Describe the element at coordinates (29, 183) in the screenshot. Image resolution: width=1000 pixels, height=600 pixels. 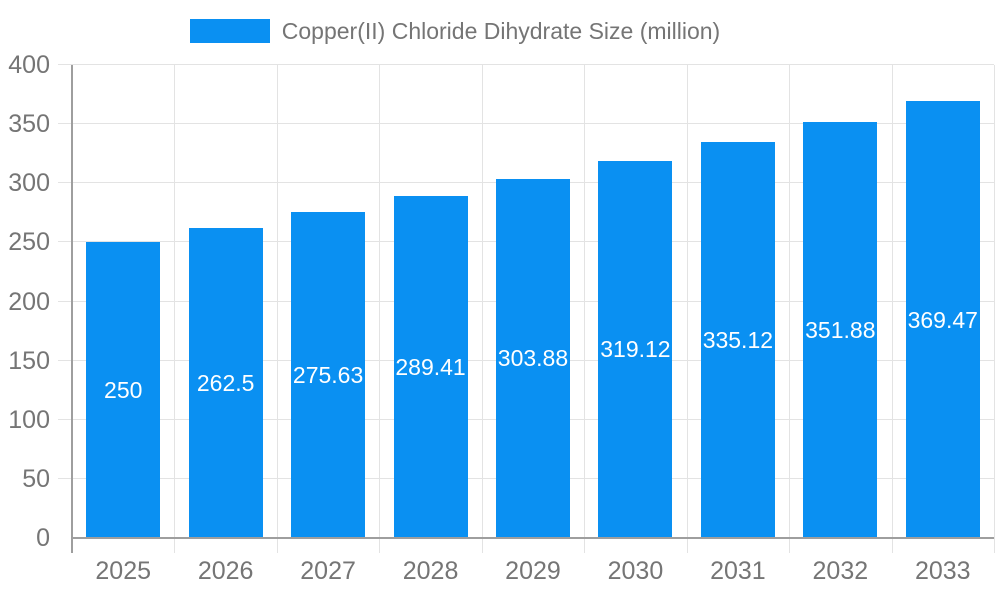
I see `y-tick-label: 300` at that location.